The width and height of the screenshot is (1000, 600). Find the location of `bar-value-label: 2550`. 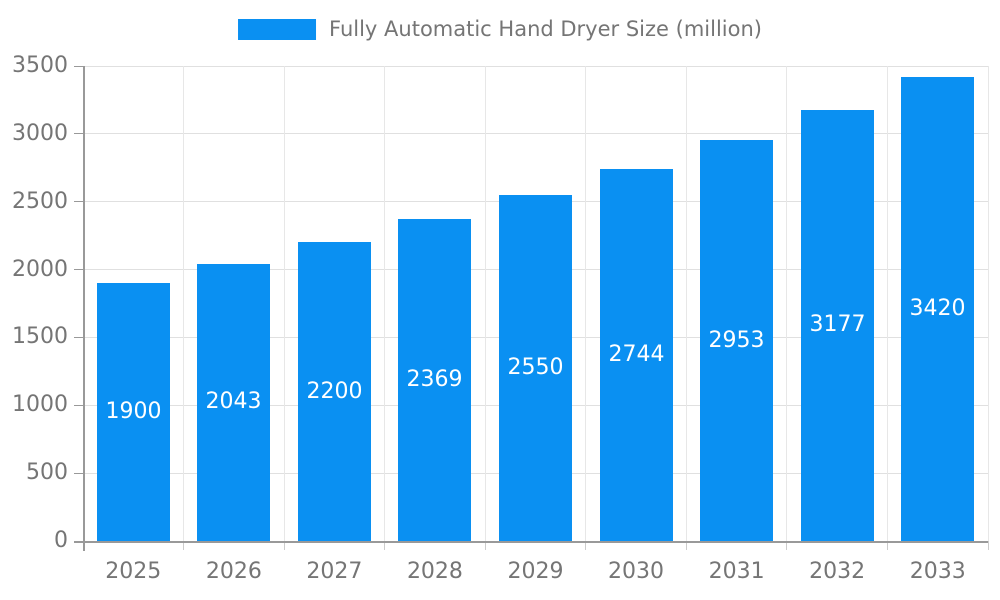

bar-value-label: 2550 is located at coordinates (535, 367).